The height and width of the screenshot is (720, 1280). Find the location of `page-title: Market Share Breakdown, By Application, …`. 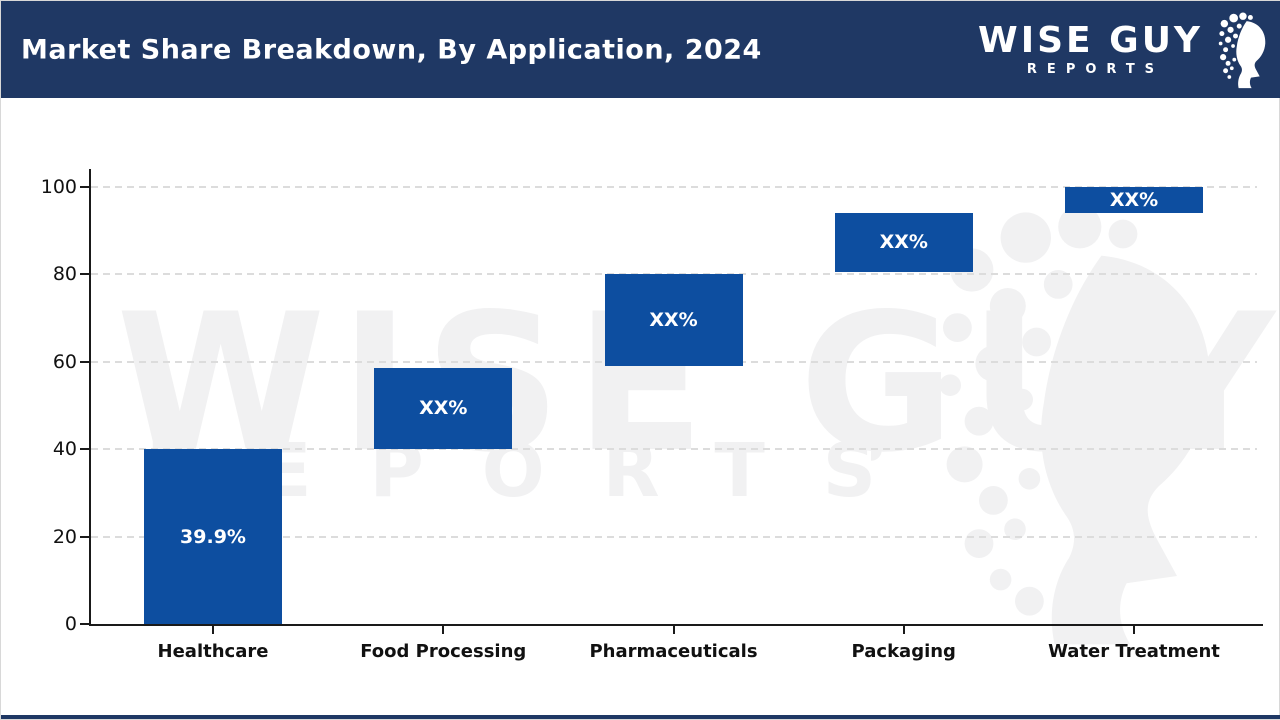

page-title: Market Share Breakdown, By Application, … is located at coordinates (391, 49).